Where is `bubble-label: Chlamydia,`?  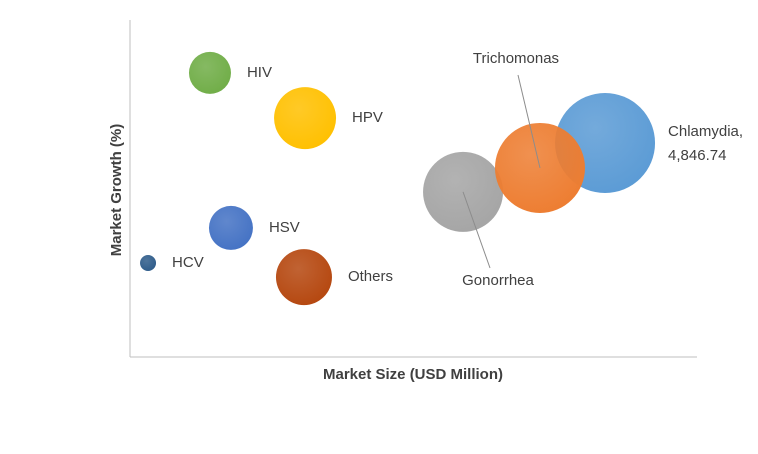 bubble-label: Chlamydia, is located at coordinates (705, 131).